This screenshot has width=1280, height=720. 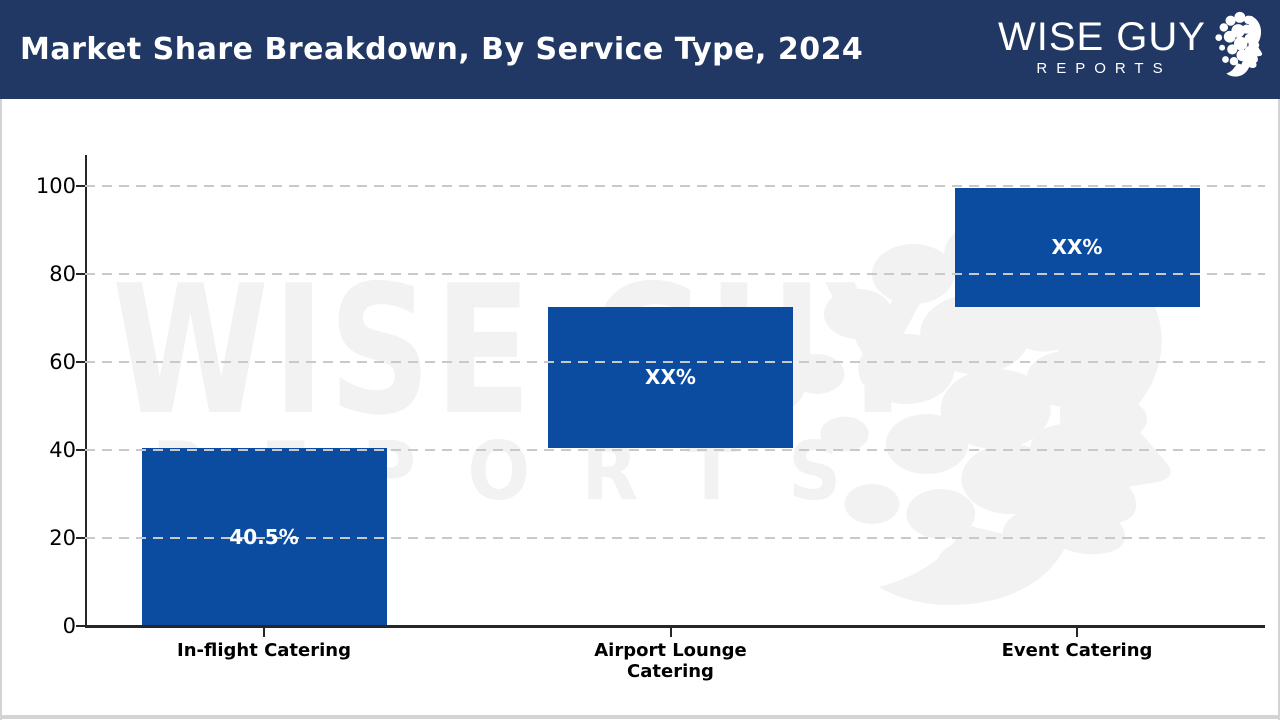 I want to click on logo-subtitle: REPORTS, so click(x=1104, y=68).